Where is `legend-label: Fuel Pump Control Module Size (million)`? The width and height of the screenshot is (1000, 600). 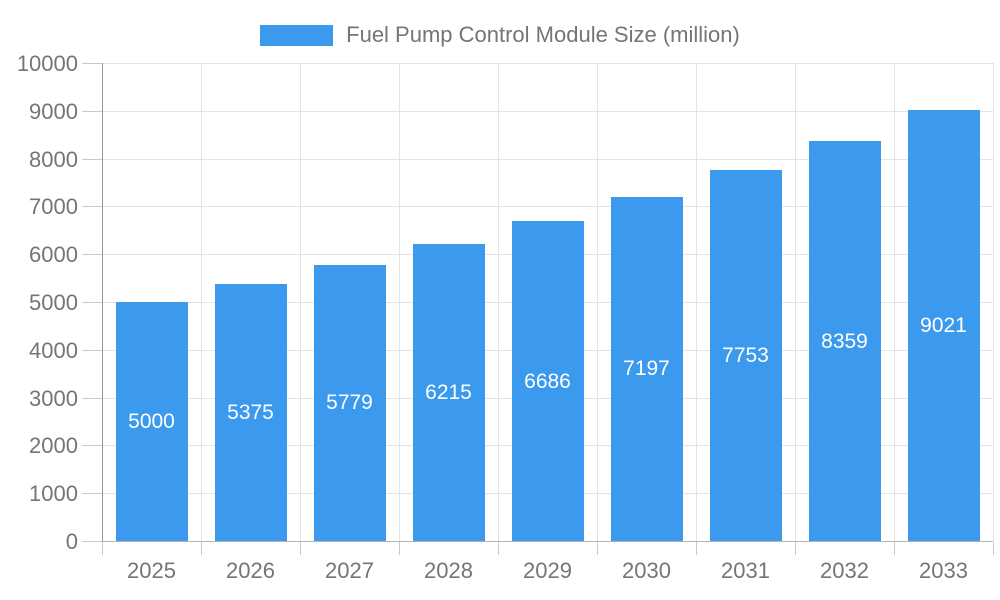
legend-label: Fuel Pump Control Module Size (million) is located at coordinates (543, 34).